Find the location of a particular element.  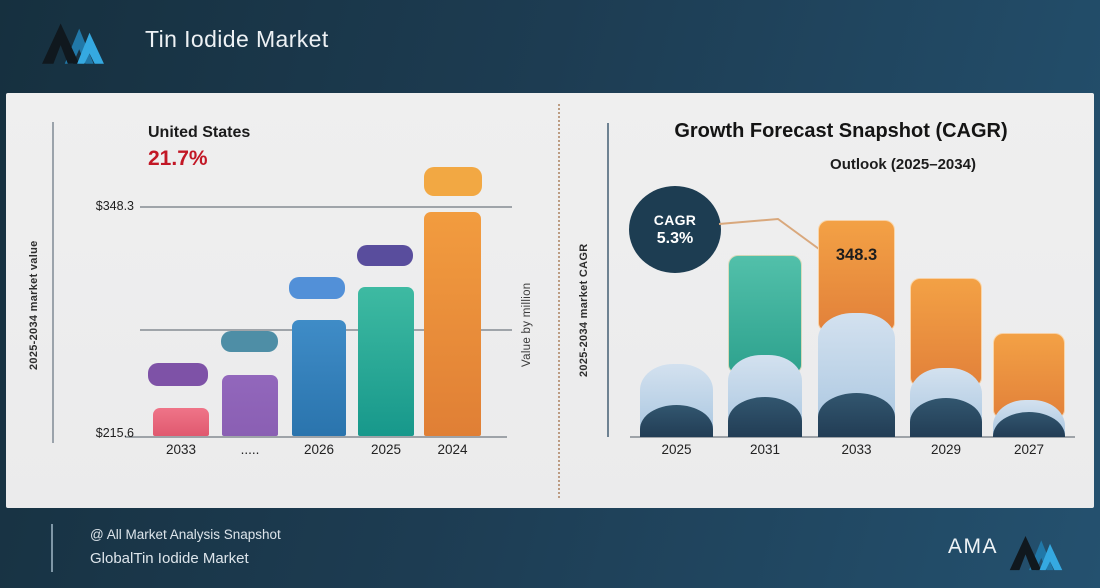

right-y-axis-label: 2025-2034 market CAGR is located at coordinates (584, 310).